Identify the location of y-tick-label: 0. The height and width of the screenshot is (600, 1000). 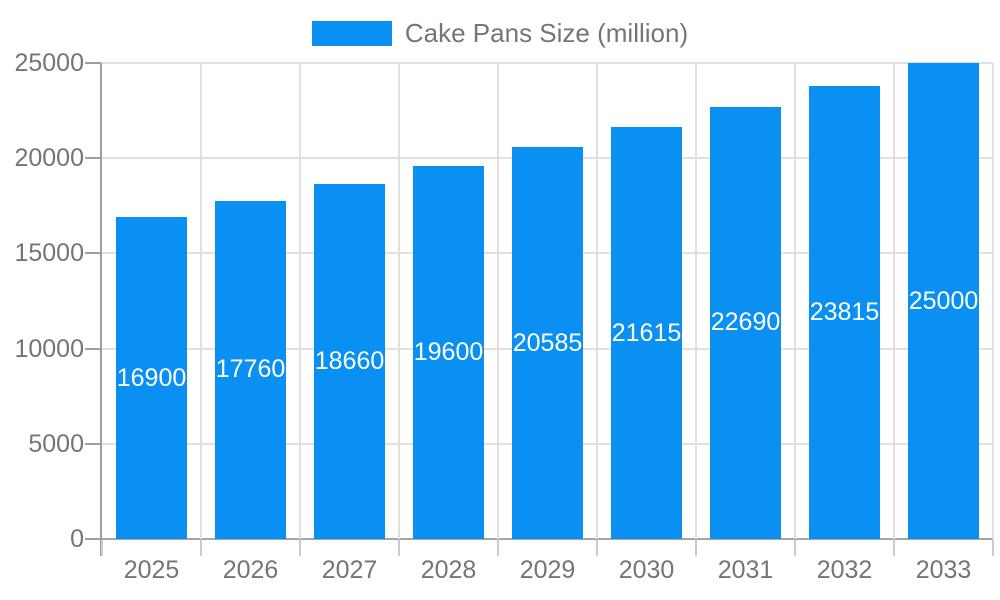
(77, 539).